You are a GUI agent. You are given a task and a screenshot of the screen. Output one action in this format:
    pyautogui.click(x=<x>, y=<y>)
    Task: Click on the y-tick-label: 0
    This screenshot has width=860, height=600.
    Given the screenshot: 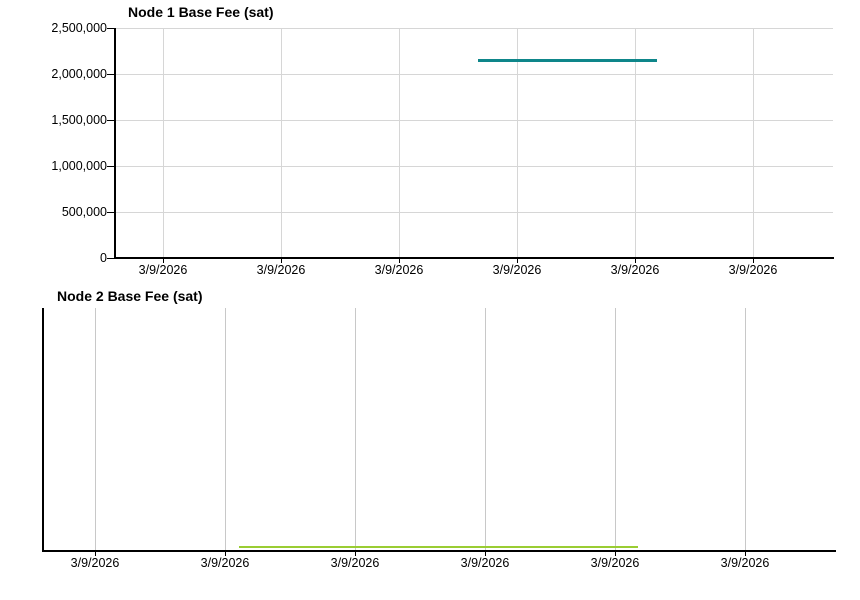 What is the action you would take?
    pyautogui.click(x=103, y=258)
    